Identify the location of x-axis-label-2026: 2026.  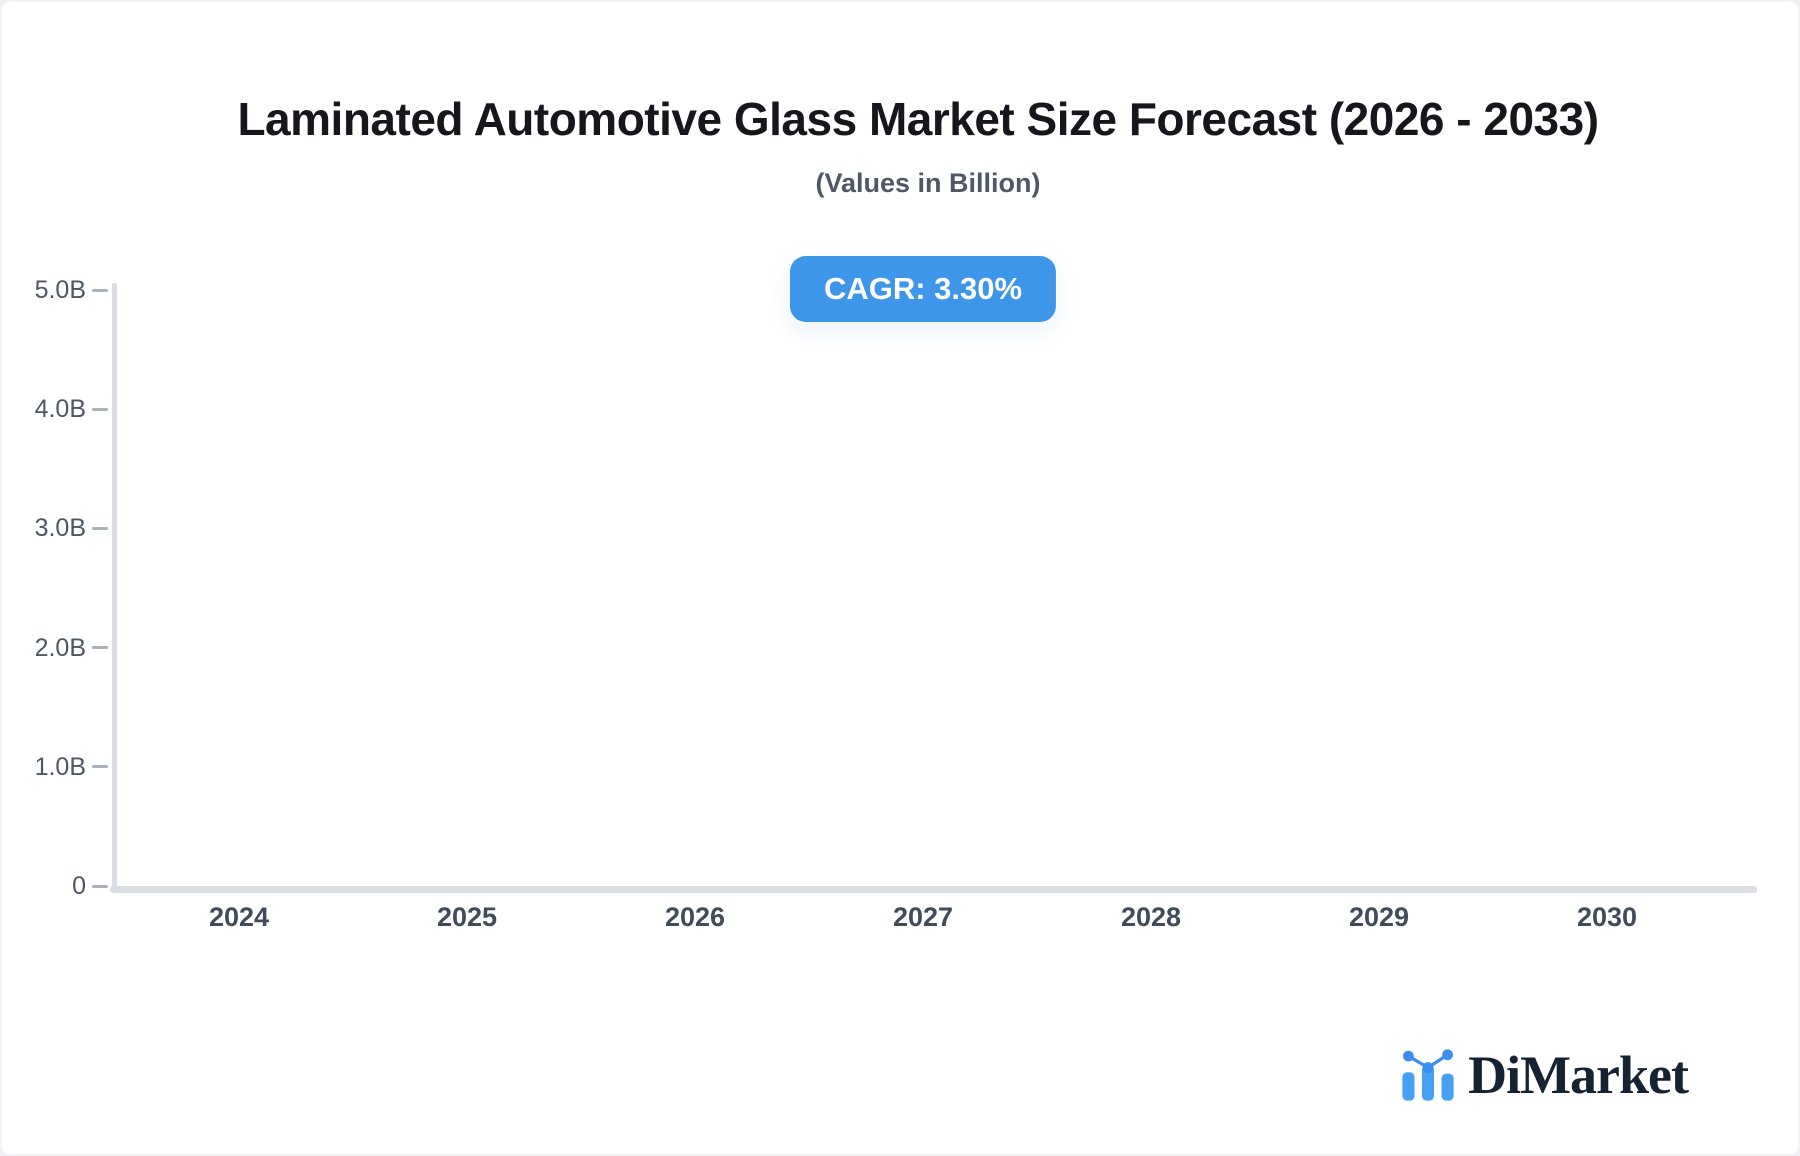
(695, 917).